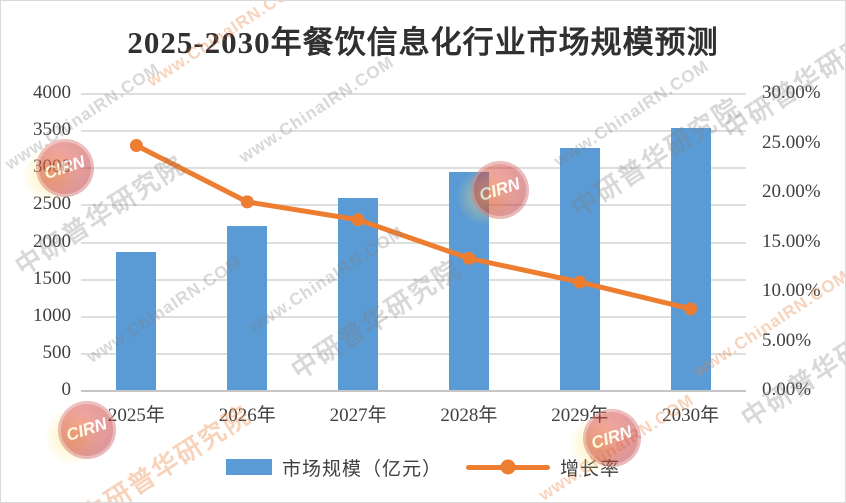  Describe the element at coordinates (247, 415) in the screenshot. I see `x-axis-tick-label: 2026年` at that location.